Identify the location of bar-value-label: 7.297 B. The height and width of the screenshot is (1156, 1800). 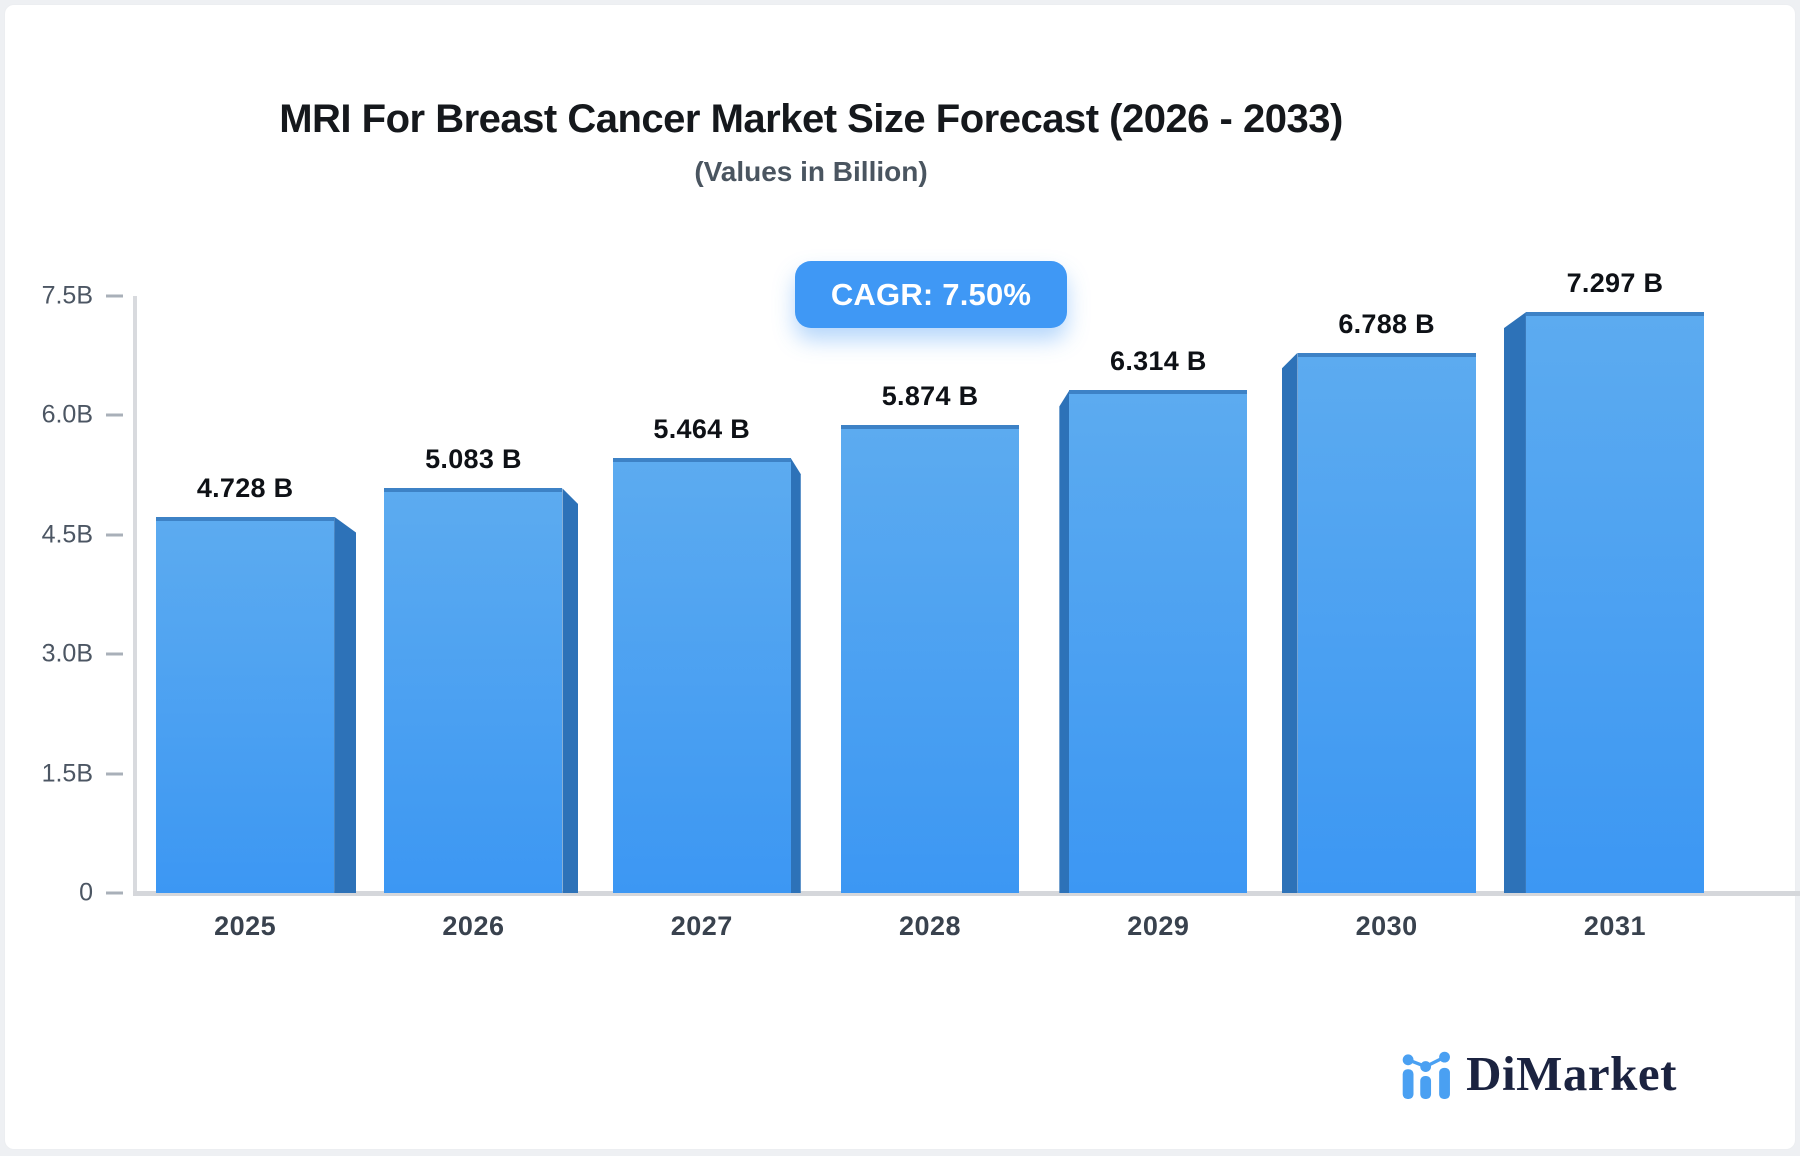
(1615, 283).